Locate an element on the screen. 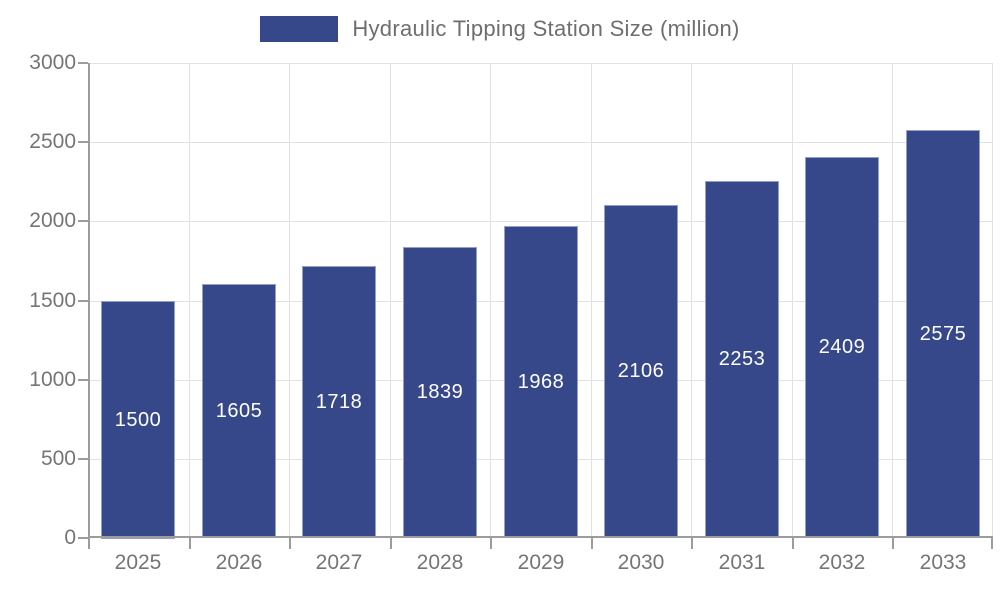 The image size is (1000, 600). bar-2032: 2409 is located at coordinates (842, 347).